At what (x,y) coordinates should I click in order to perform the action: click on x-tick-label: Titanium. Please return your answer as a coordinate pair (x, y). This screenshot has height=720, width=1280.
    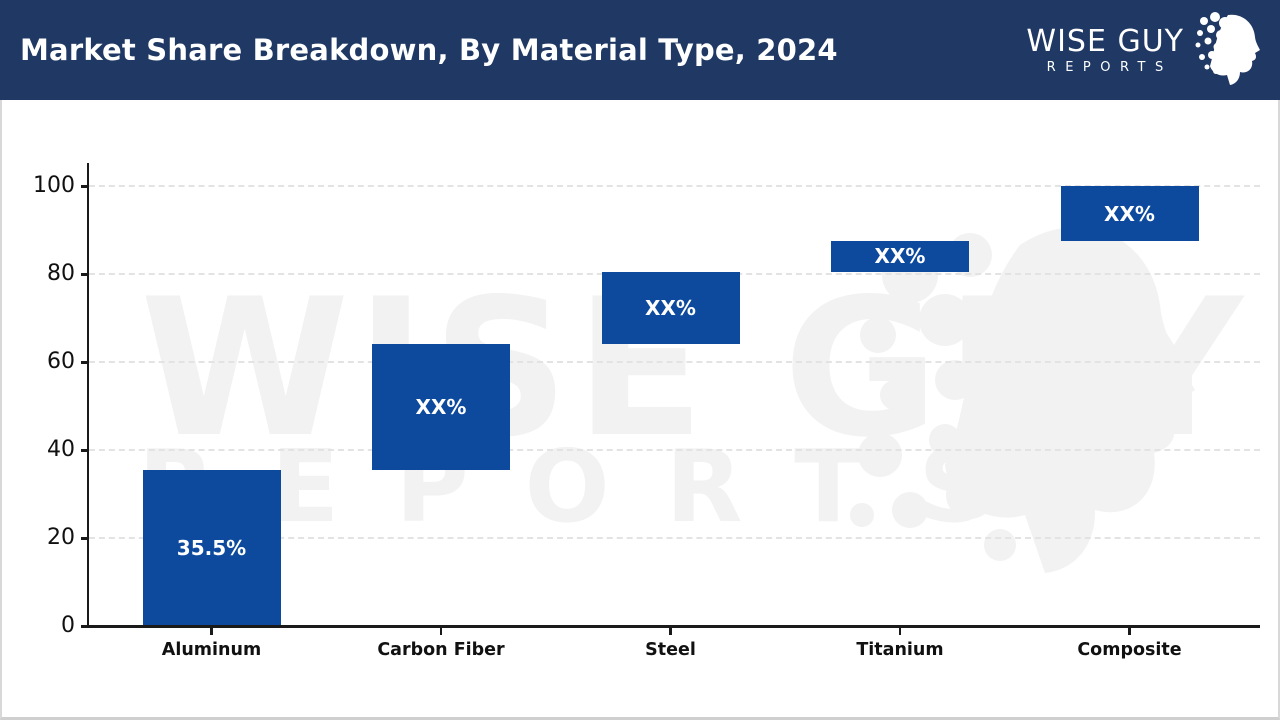
    Looking at the image, I should click on (900, 650).